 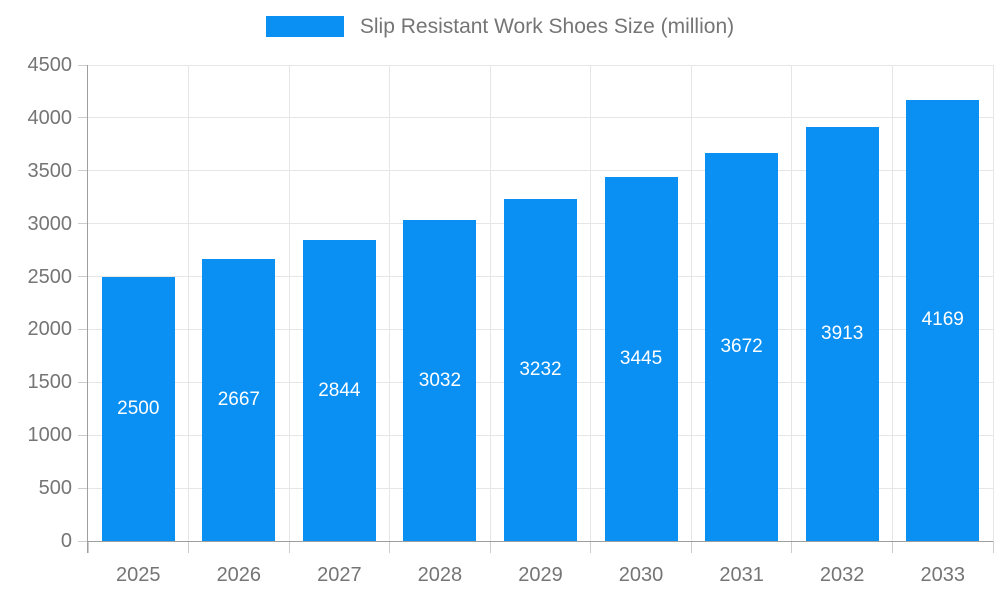 I want to click on bar-2029, so click(x=540, y=370).